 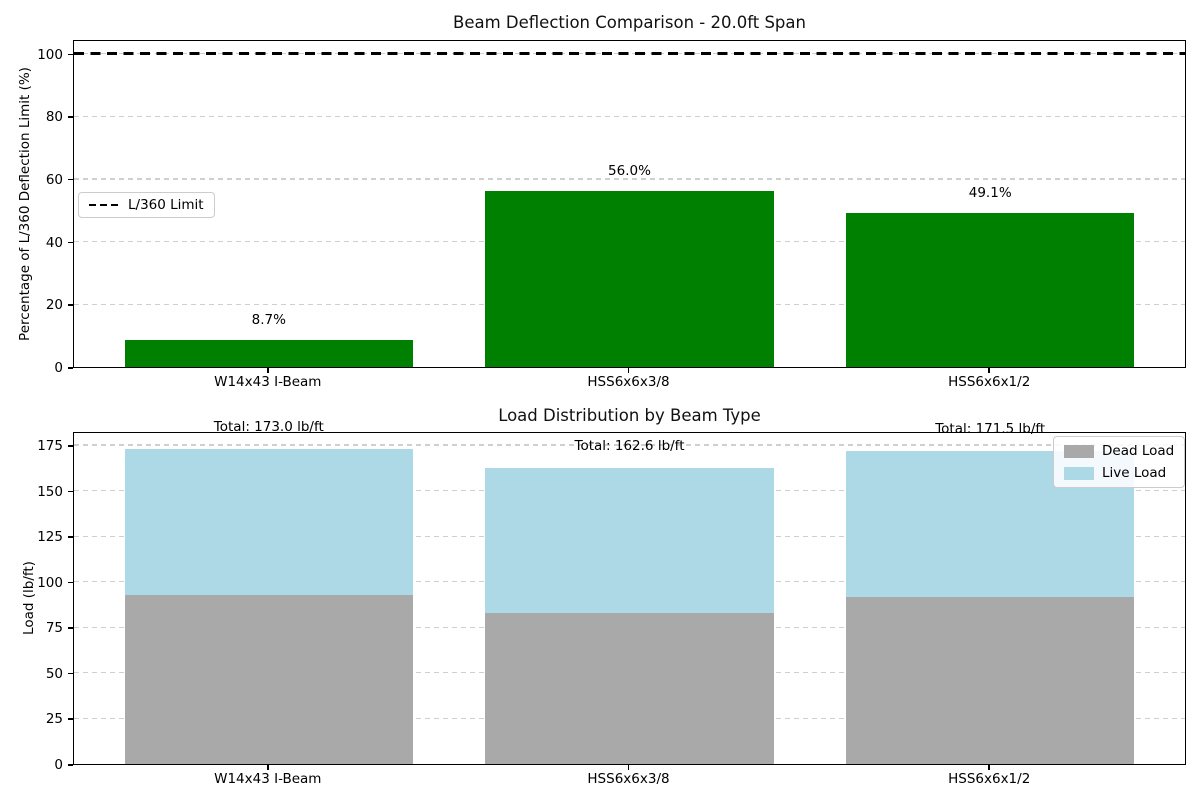 What do you see at coordinates (629, 22) in the screenshot?
I see `chart-title: Beam Deflection Comparison - 20.0ft Span` at bounding box center [629, 22].